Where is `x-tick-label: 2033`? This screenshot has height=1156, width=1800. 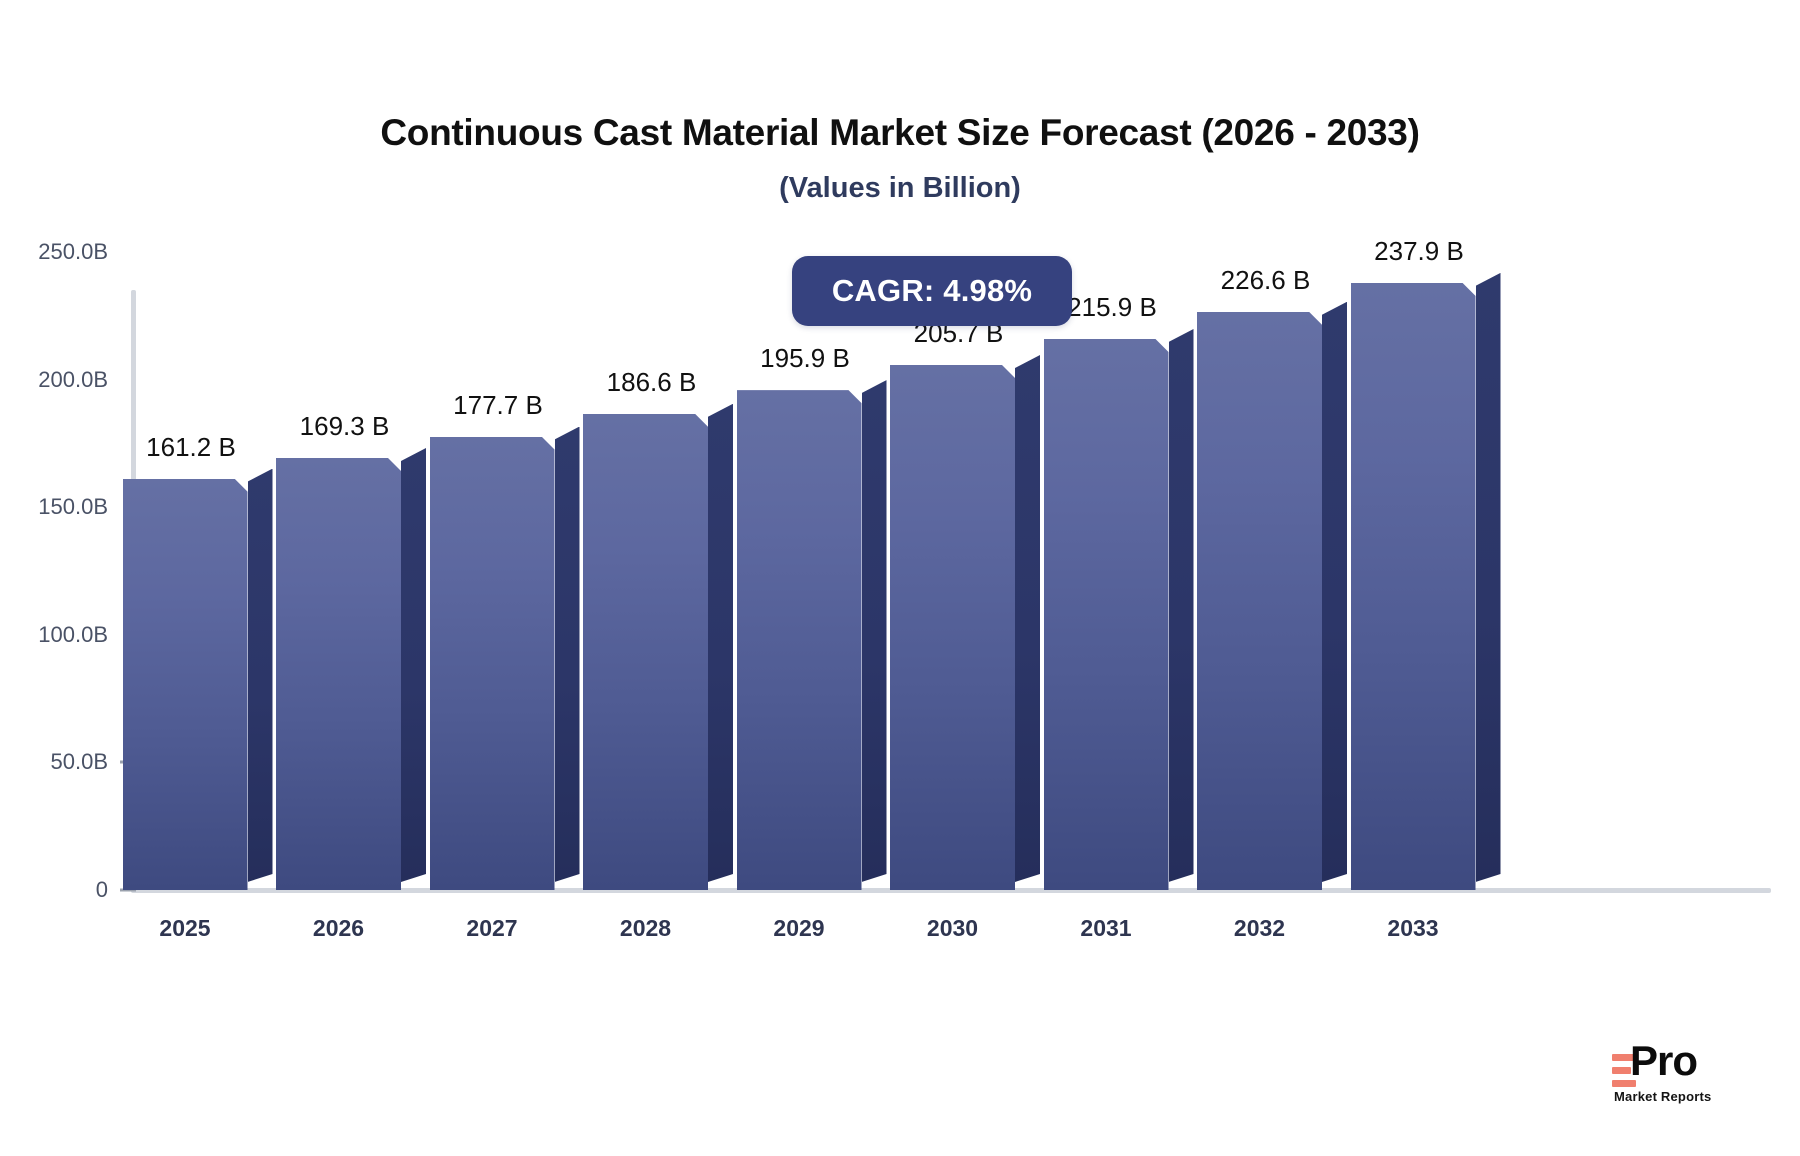
x-tick-label: 2033 is located at coordinates (1413, 928).